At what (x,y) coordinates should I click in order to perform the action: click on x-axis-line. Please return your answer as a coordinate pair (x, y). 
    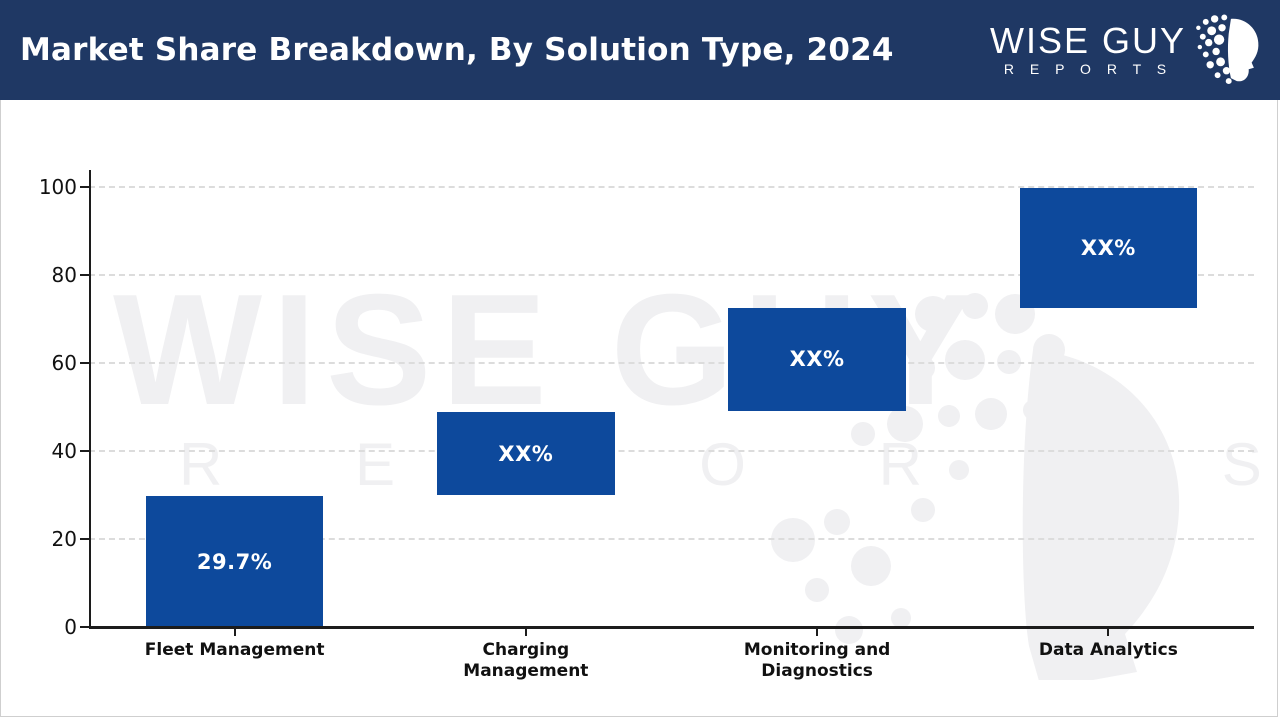
    Looking at the image, I should click on (671, 627).